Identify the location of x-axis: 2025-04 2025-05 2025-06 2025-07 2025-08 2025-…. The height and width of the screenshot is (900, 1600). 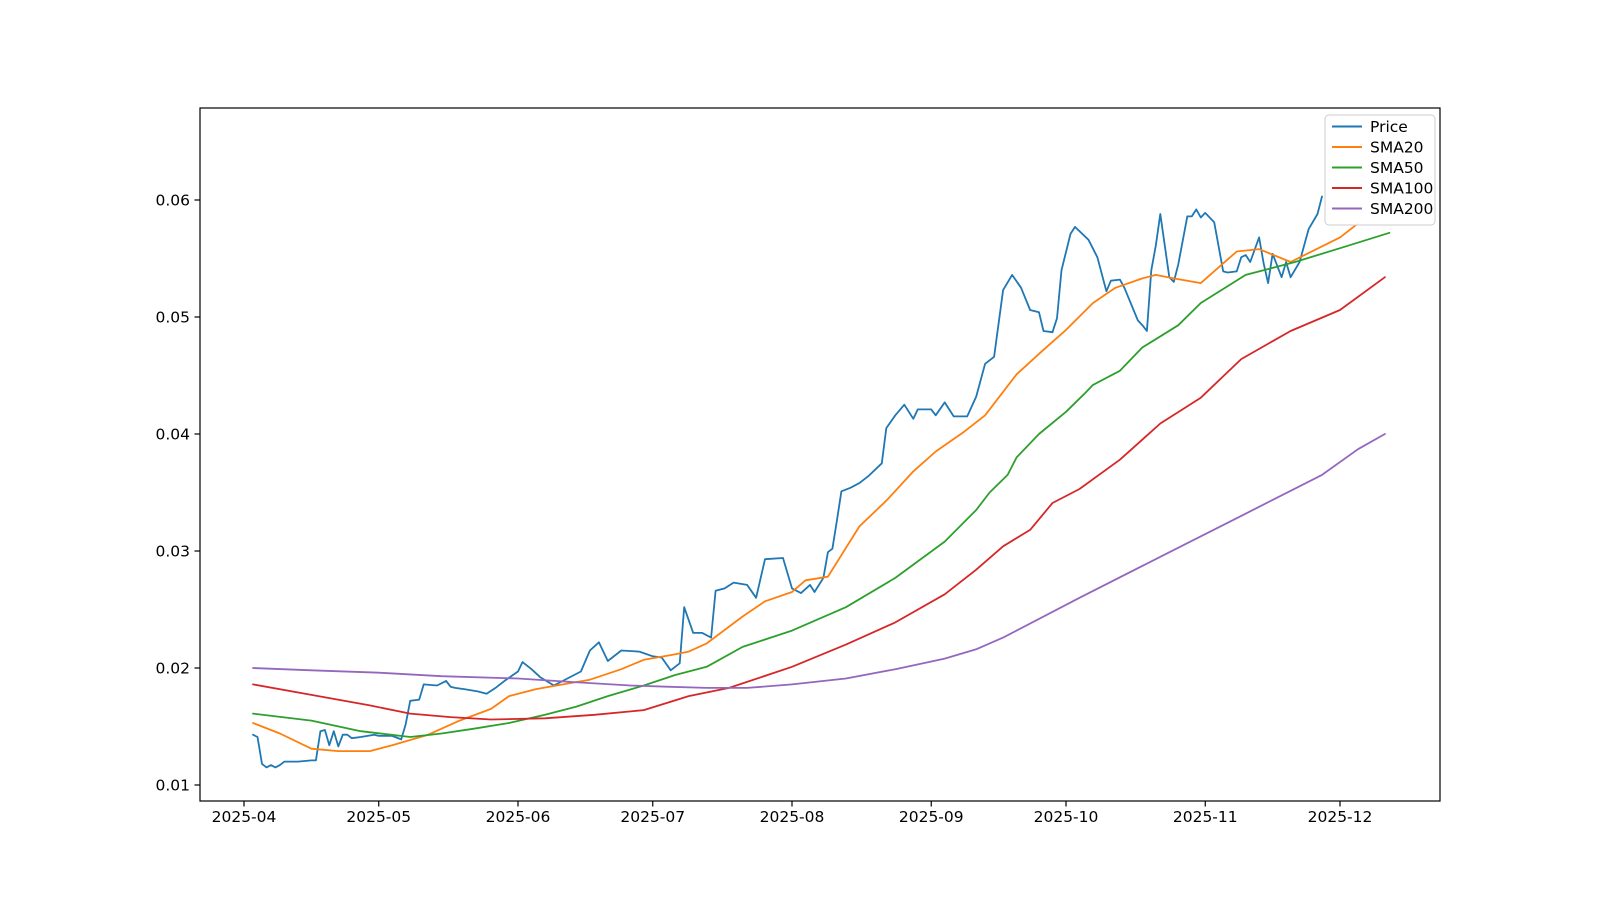
(792, 813).